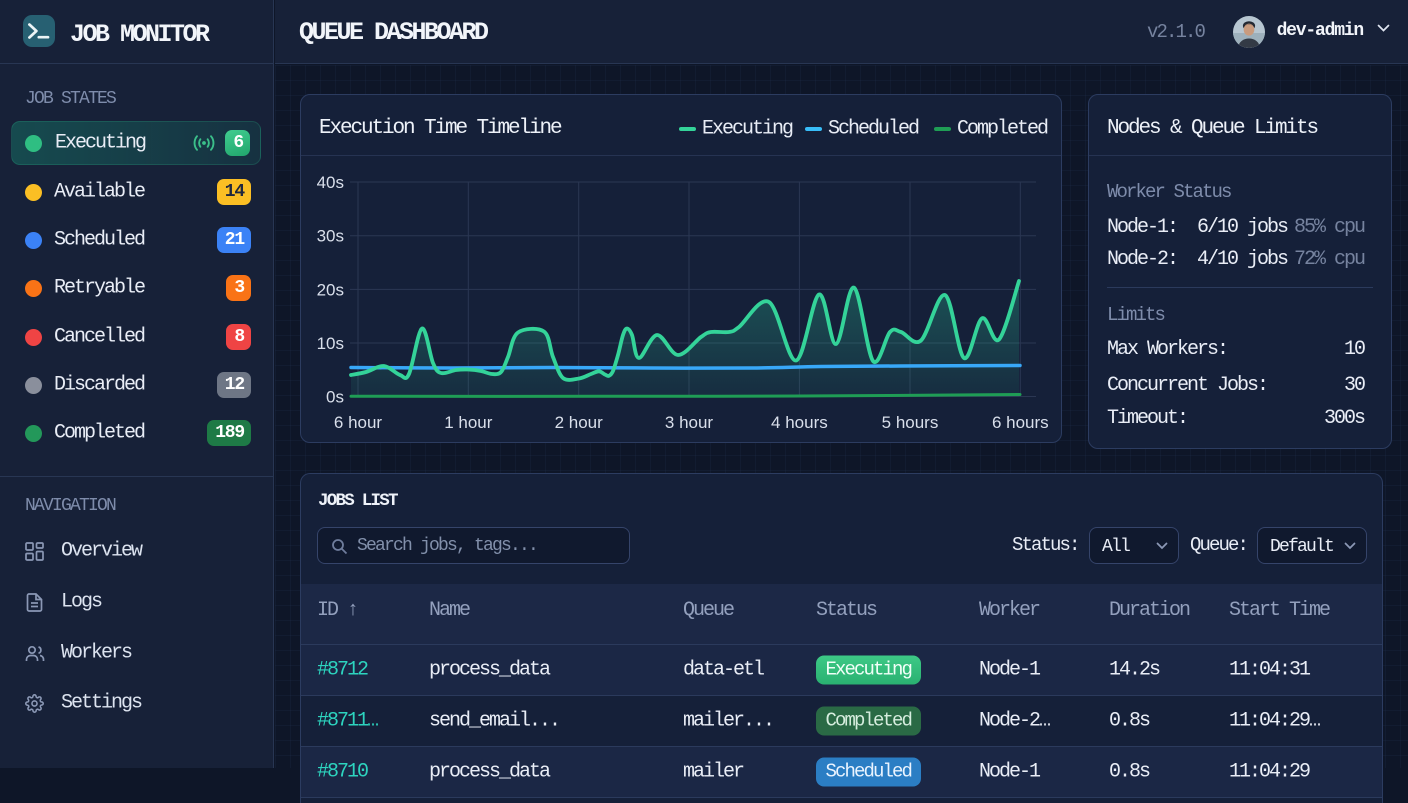  What do you see at coordinates (468, 422) in the screenshot?
I see `svg-text: 1 hour` at bounding box center [468, 422].